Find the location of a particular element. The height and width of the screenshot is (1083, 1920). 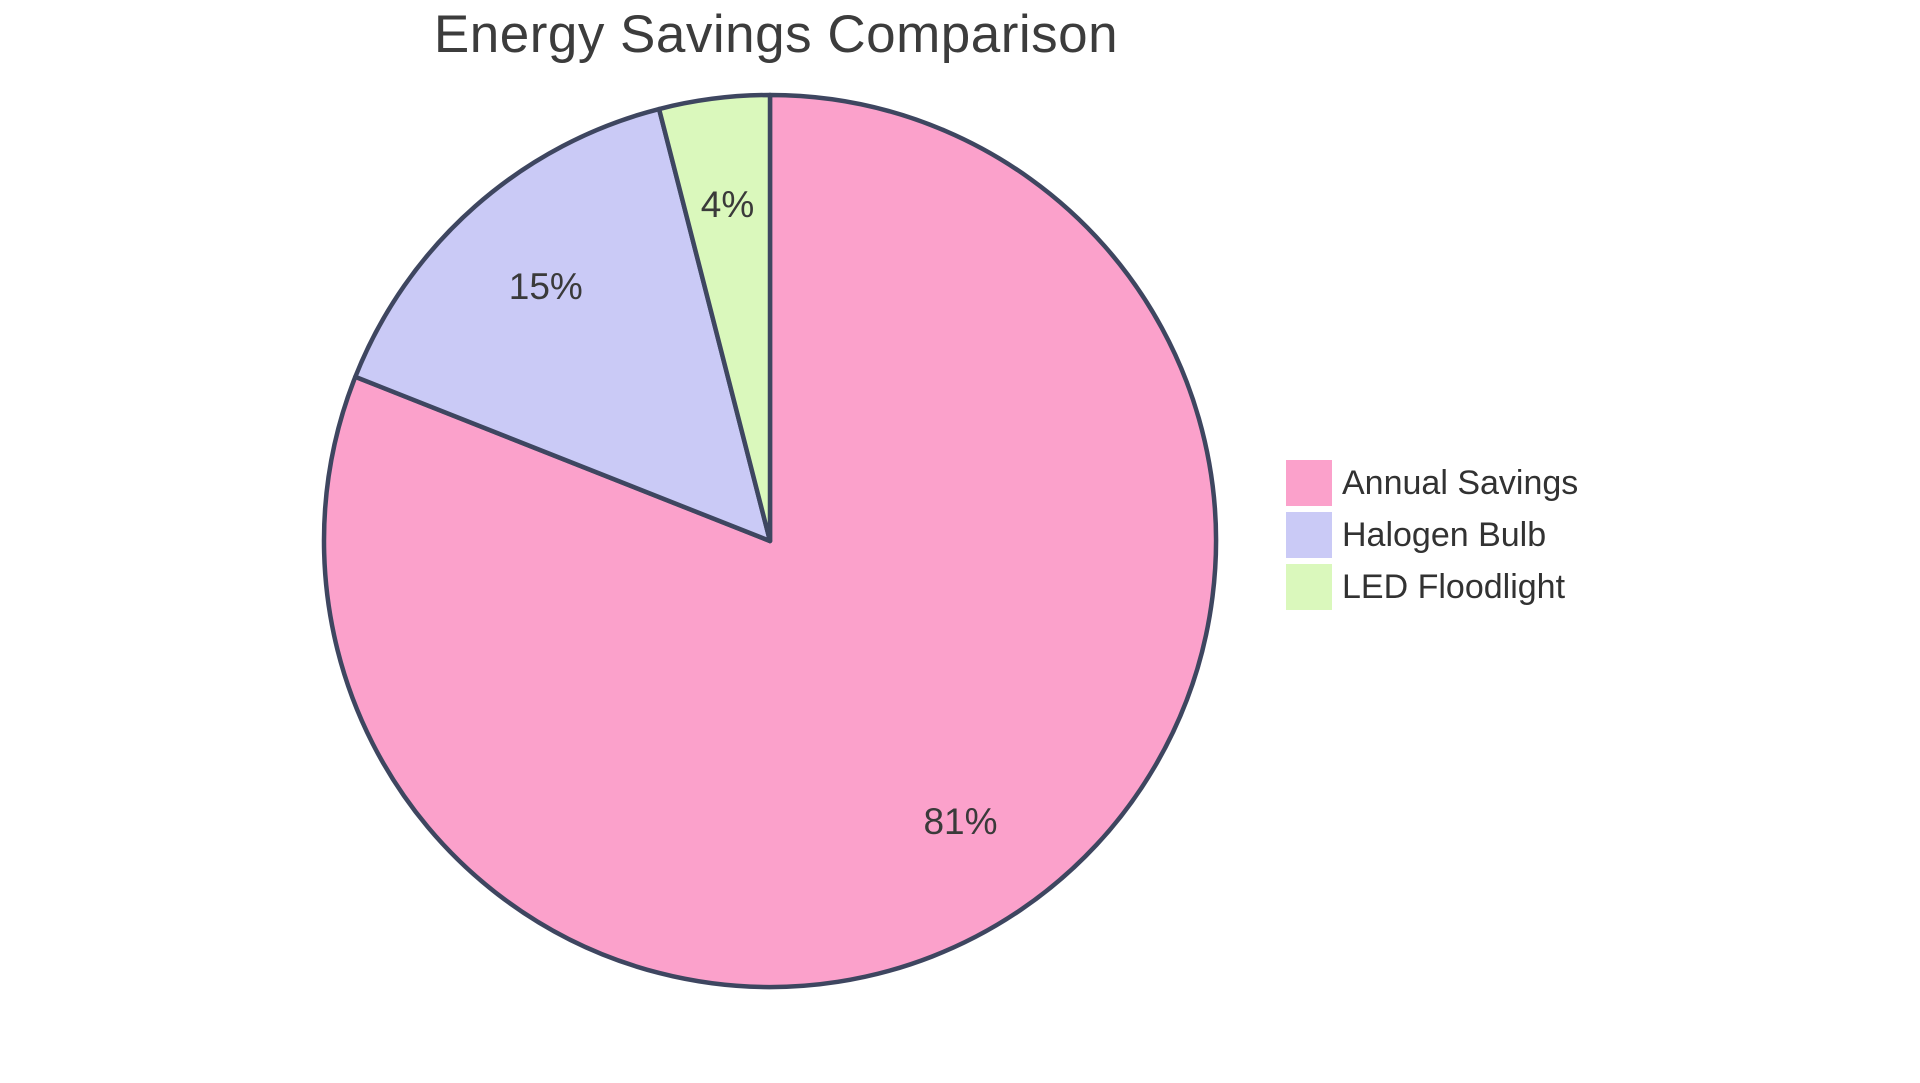

slice-percent-label-led-floodlight: 4% is located at coordinates (727, 204).